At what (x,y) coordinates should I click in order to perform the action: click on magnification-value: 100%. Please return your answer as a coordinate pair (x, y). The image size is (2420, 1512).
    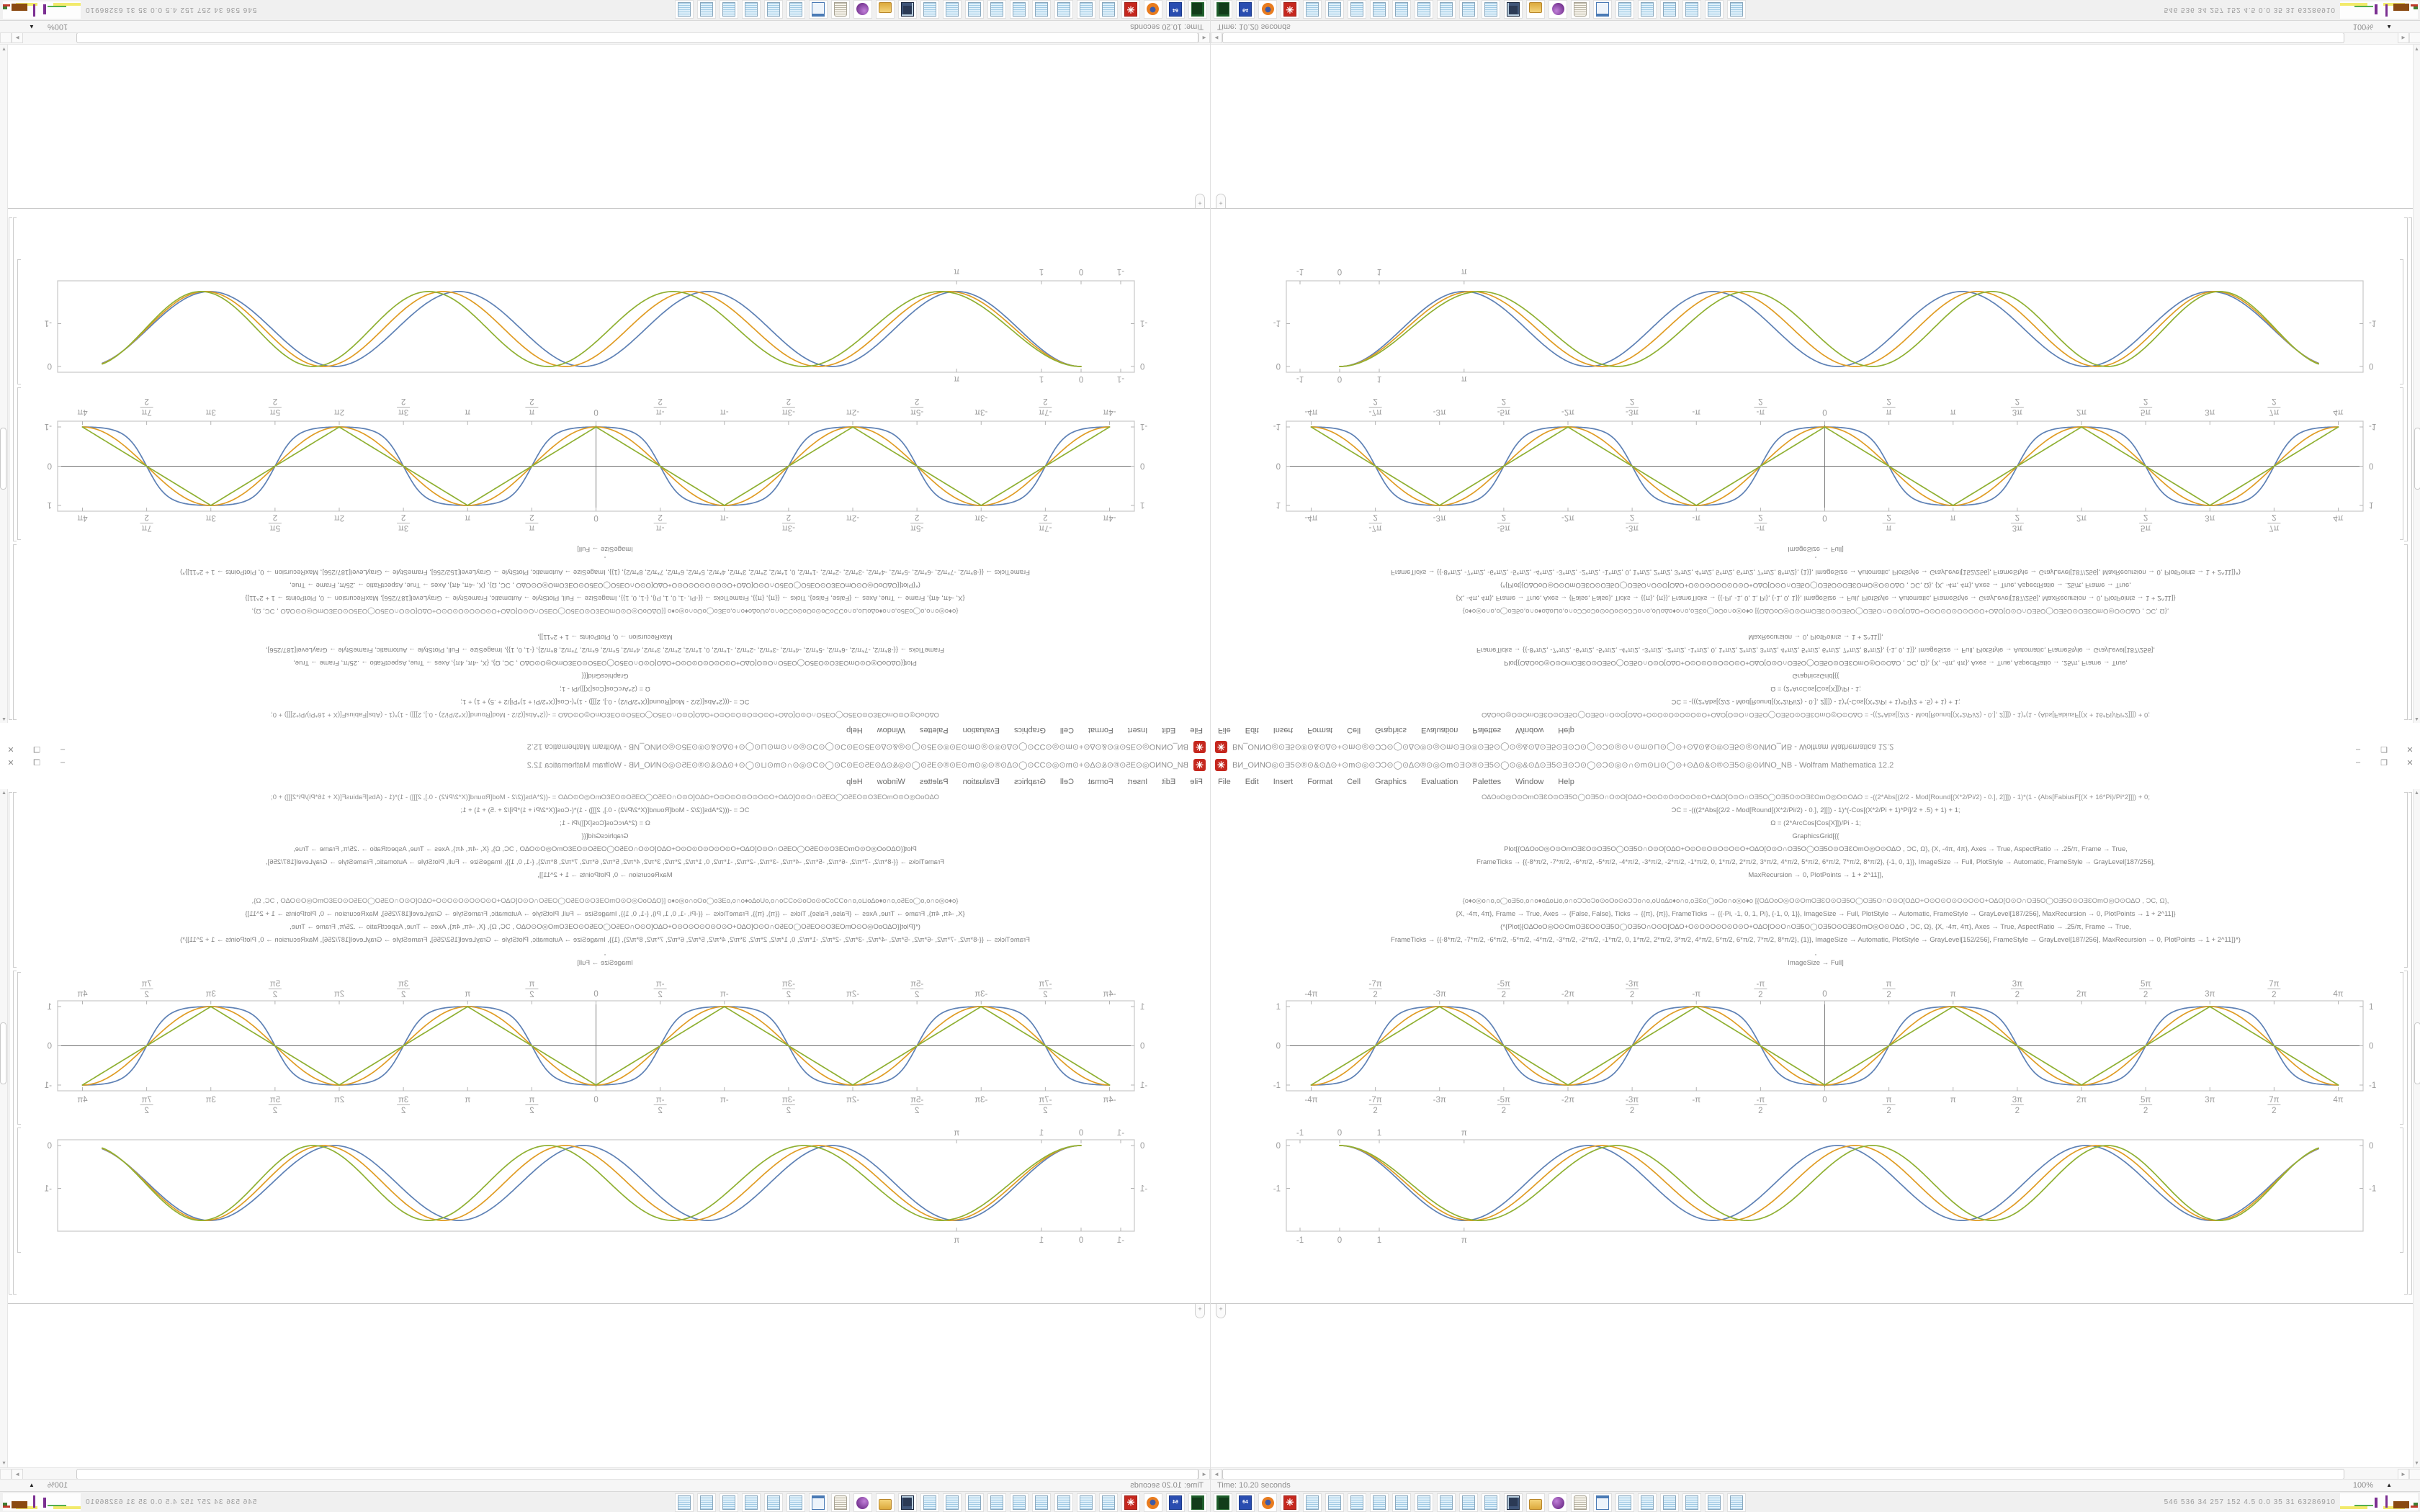
    Looking at the image, I should click on (58, 26).